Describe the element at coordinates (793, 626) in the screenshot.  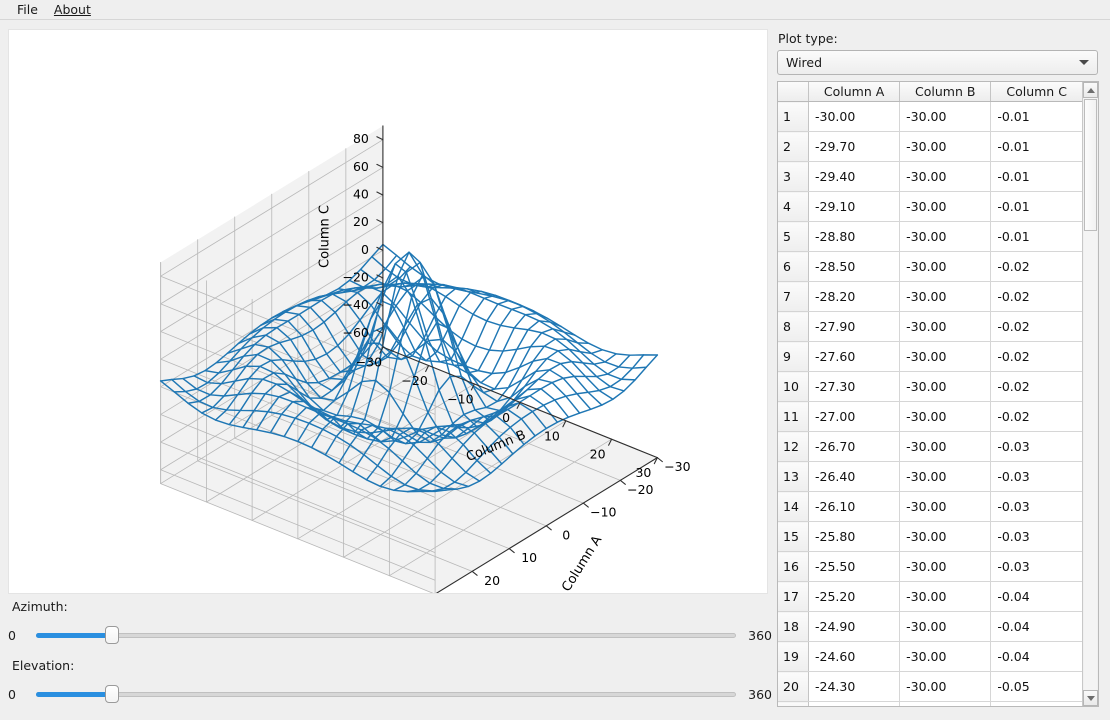
I see `table-row-header: 18` at that location.